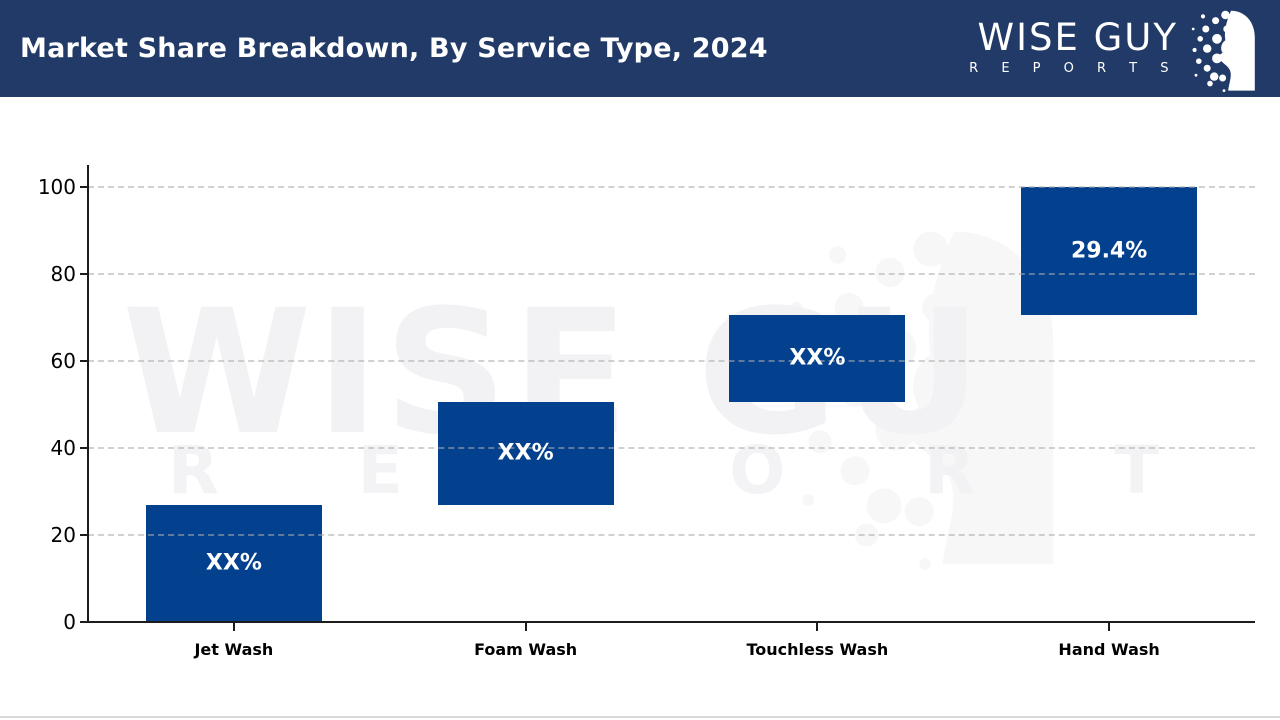  What do you see at coordinates (1109, 649) in the screenshot?
I see `x-tick-label-hand-wash: Hand Wash` at bounding box center [1109, 649].